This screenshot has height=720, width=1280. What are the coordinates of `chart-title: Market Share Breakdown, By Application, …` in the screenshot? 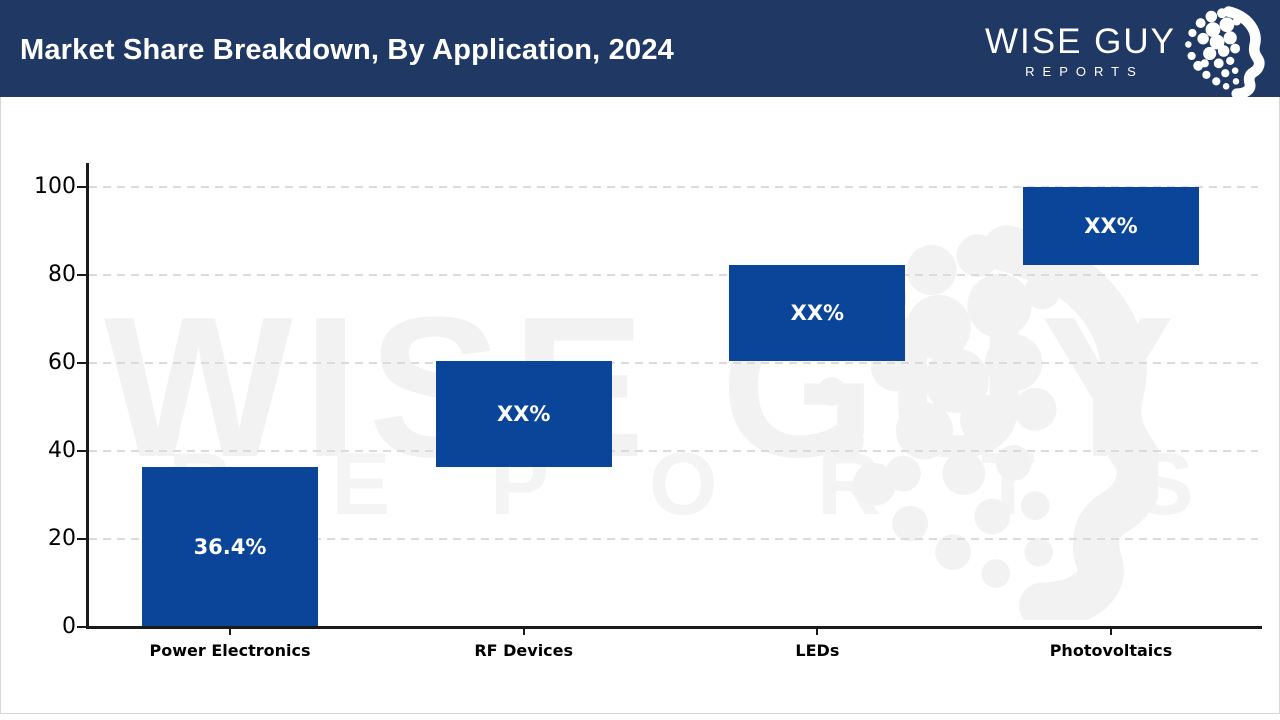 It's located at (347, 50).